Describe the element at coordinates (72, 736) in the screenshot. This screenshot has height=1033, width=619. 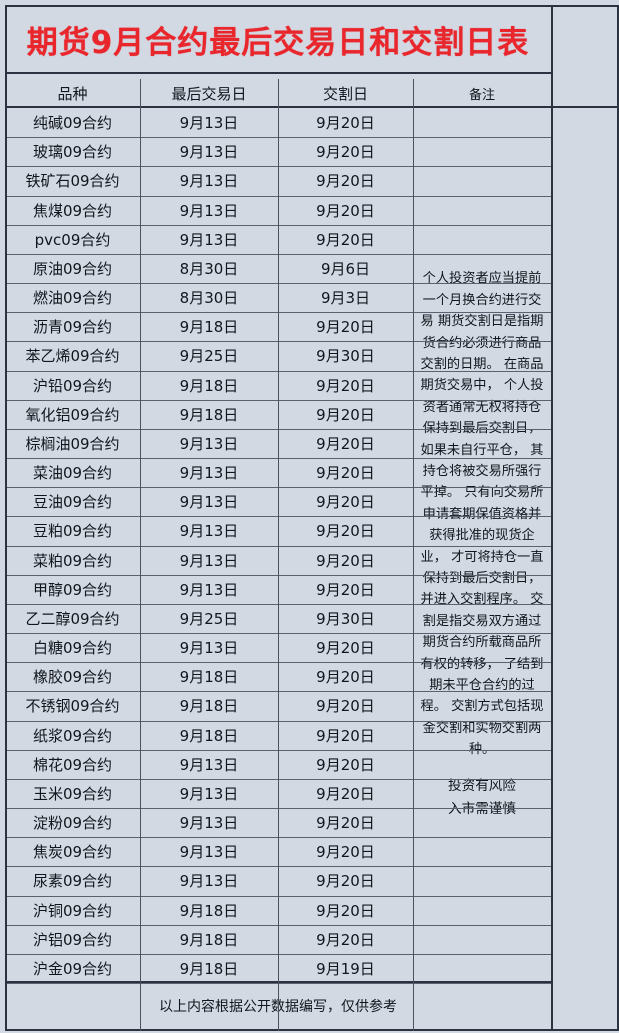
I see `product-name-cell: 纸浆09合约` at that location.